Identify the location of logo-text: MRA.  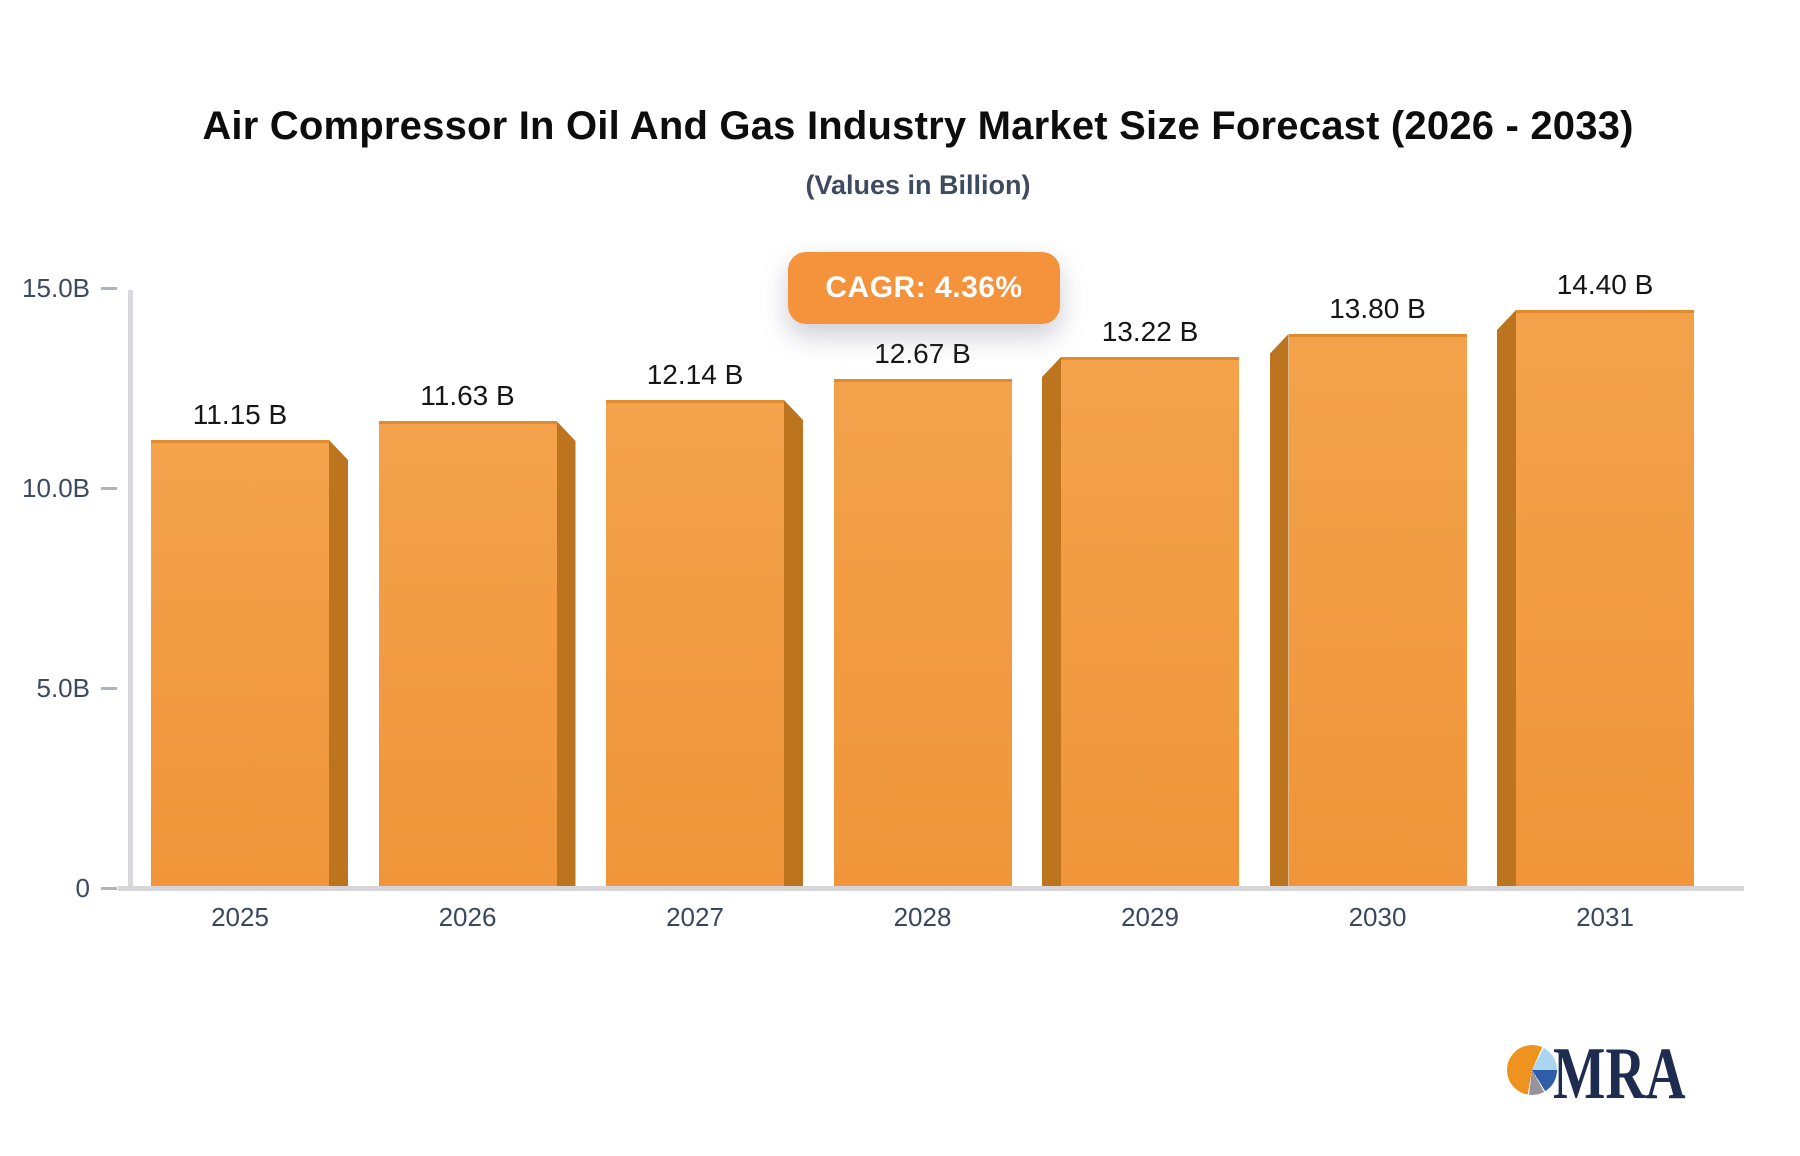
(1619, 1074).